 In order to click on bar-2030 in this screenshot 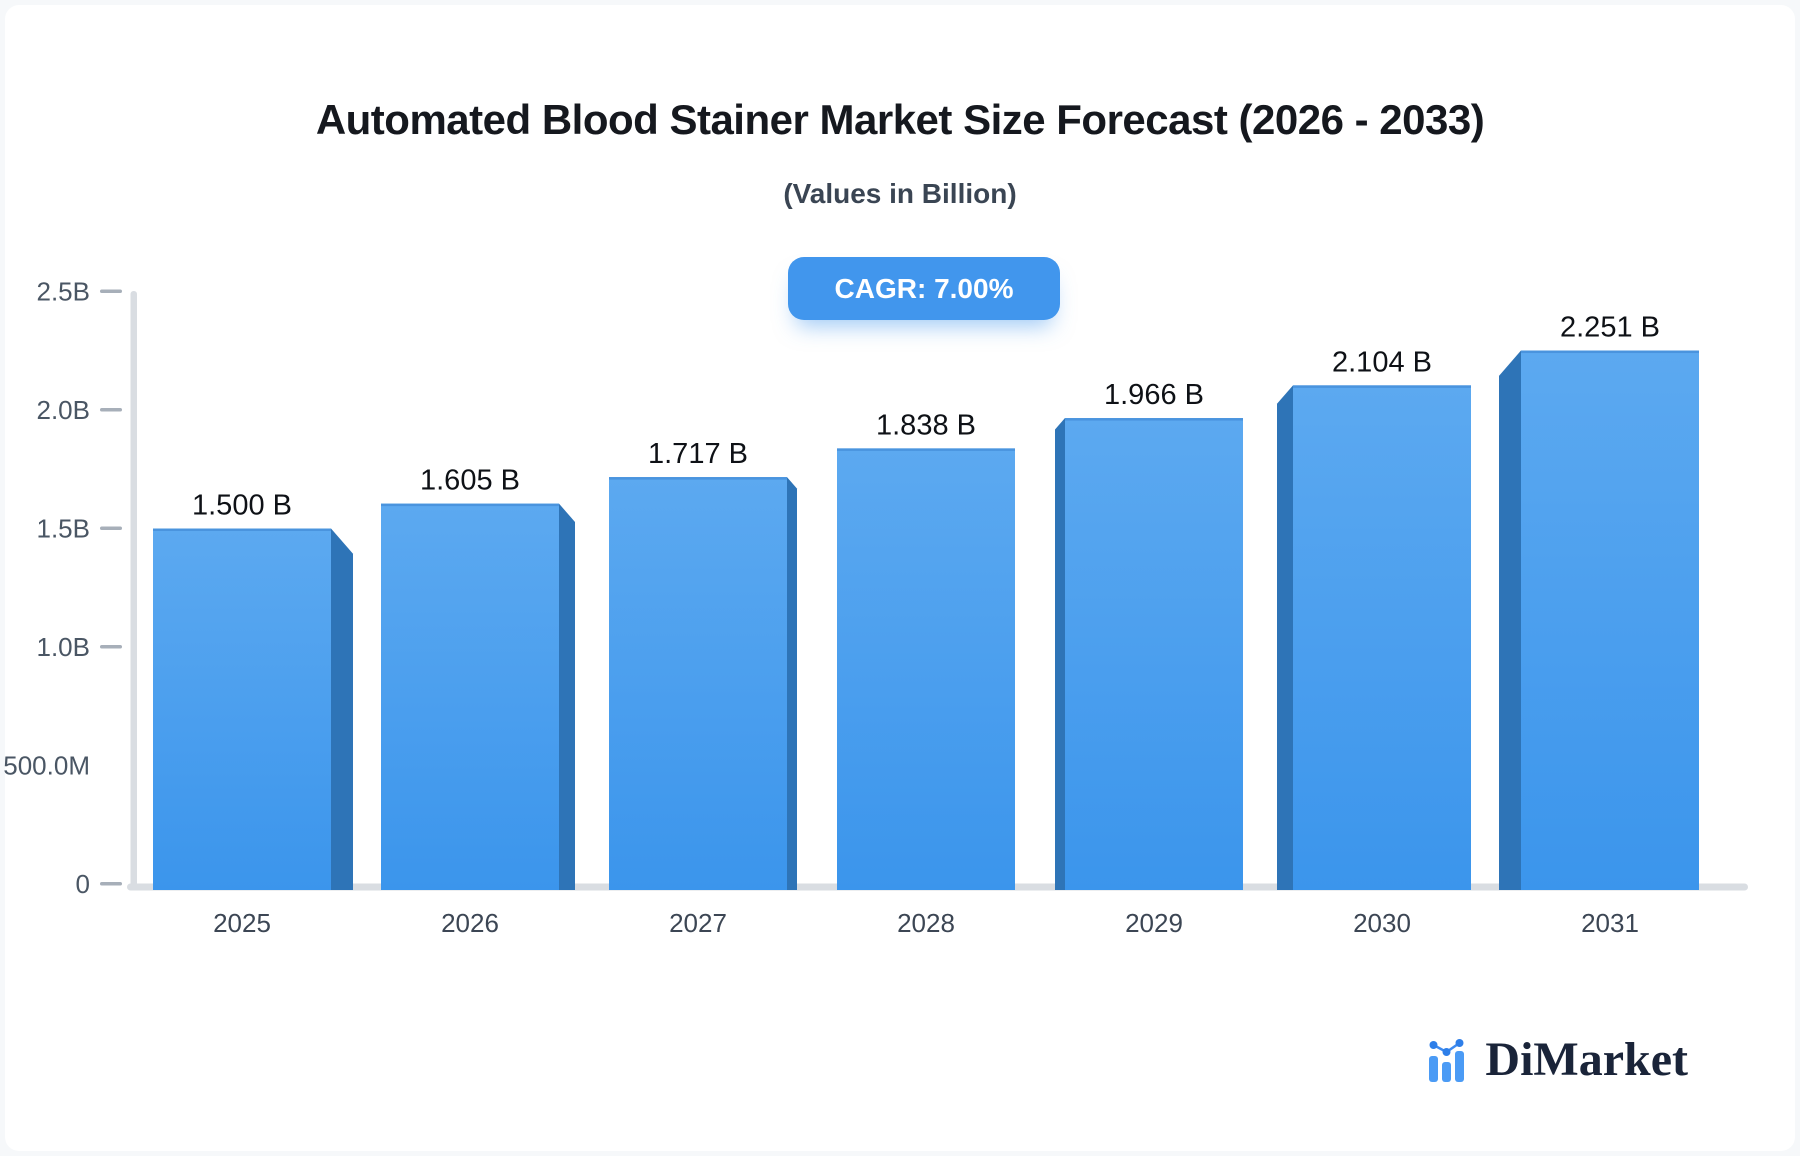, I will do `click(1382, 637)`.